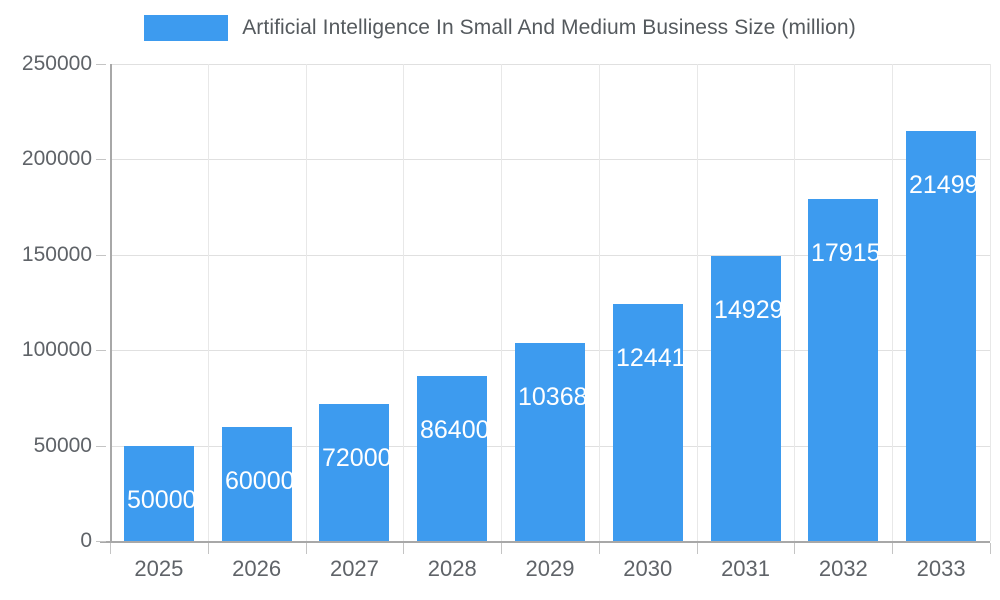 The height and width of the screenshot is (600, 1000). Describe the element at coordinates (111, 303) in the screenshot. I see `y-axis-line` at that location.